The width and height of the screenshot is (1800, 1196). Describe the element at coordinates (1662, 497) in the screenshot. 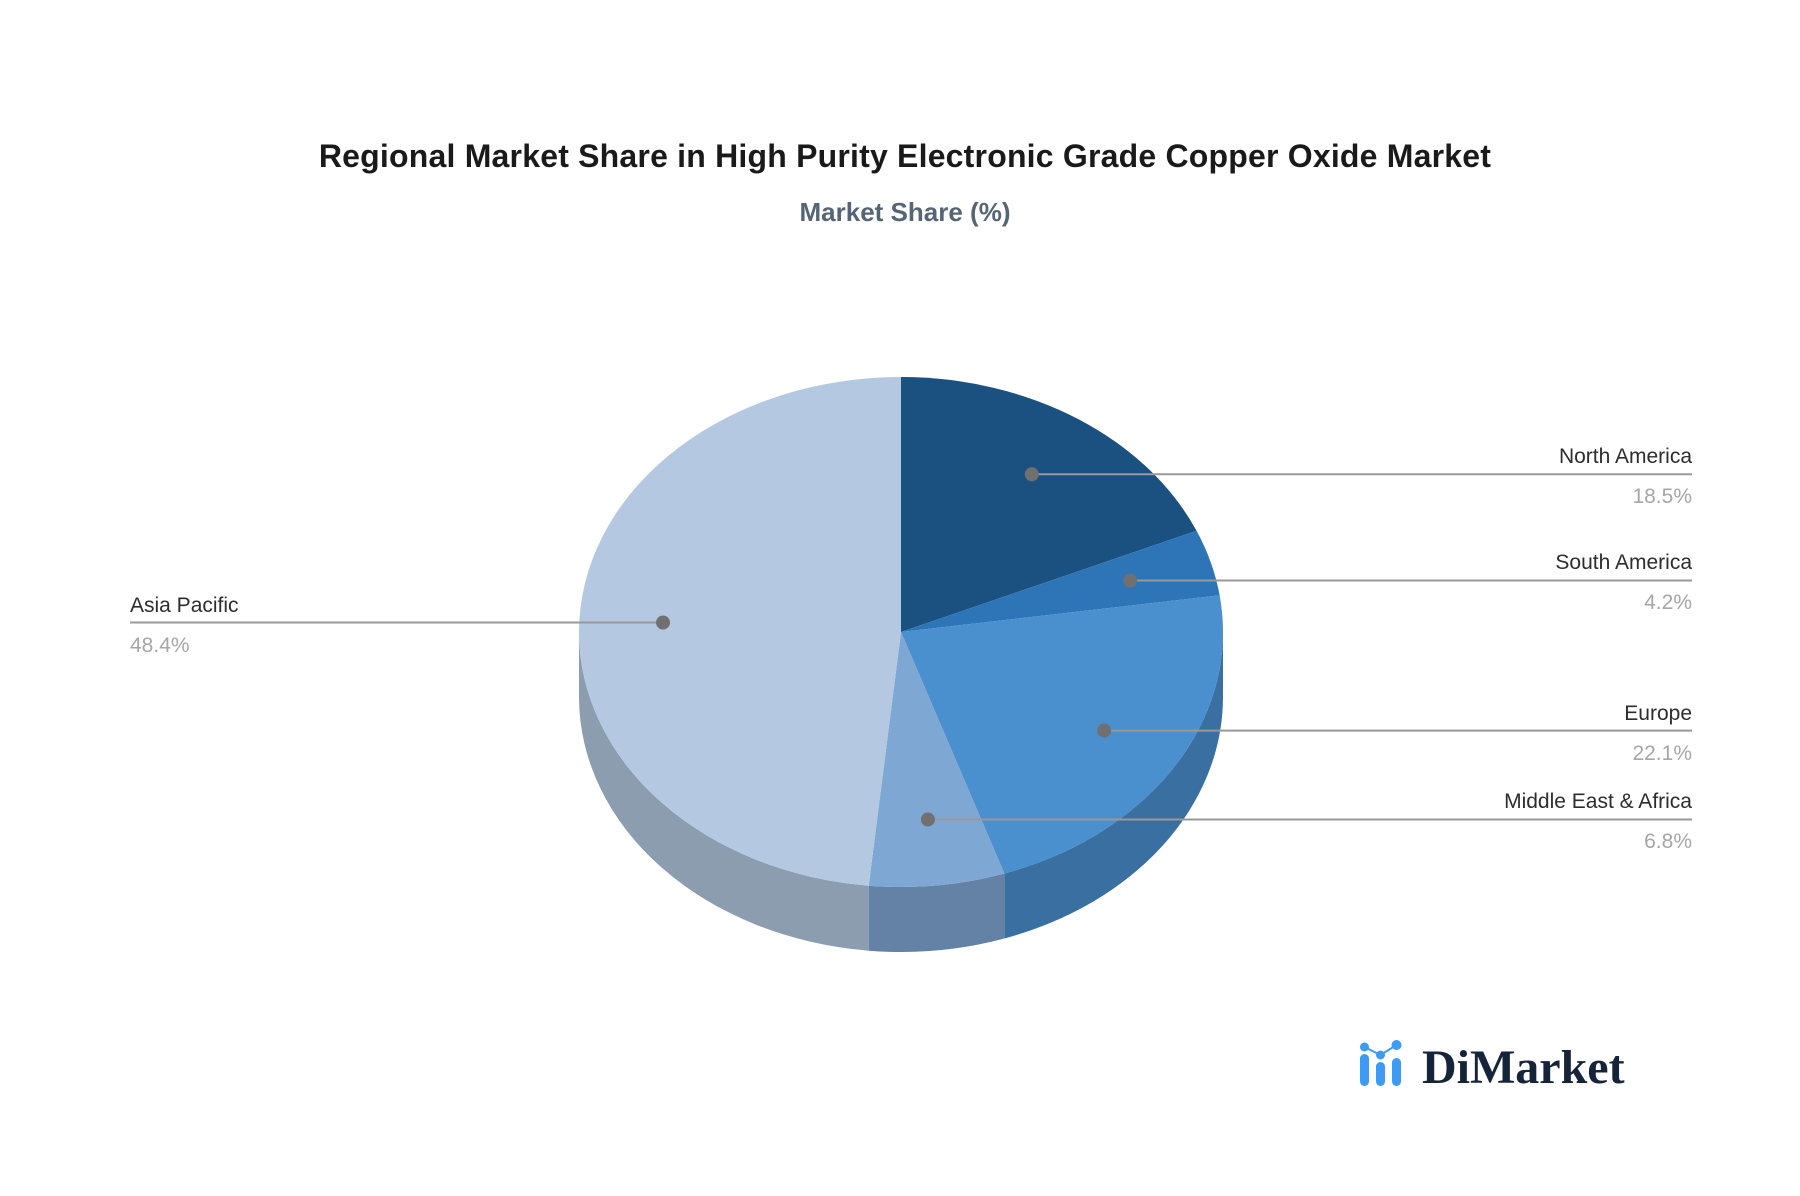

I see `slice-value: 18.5%` at that location.